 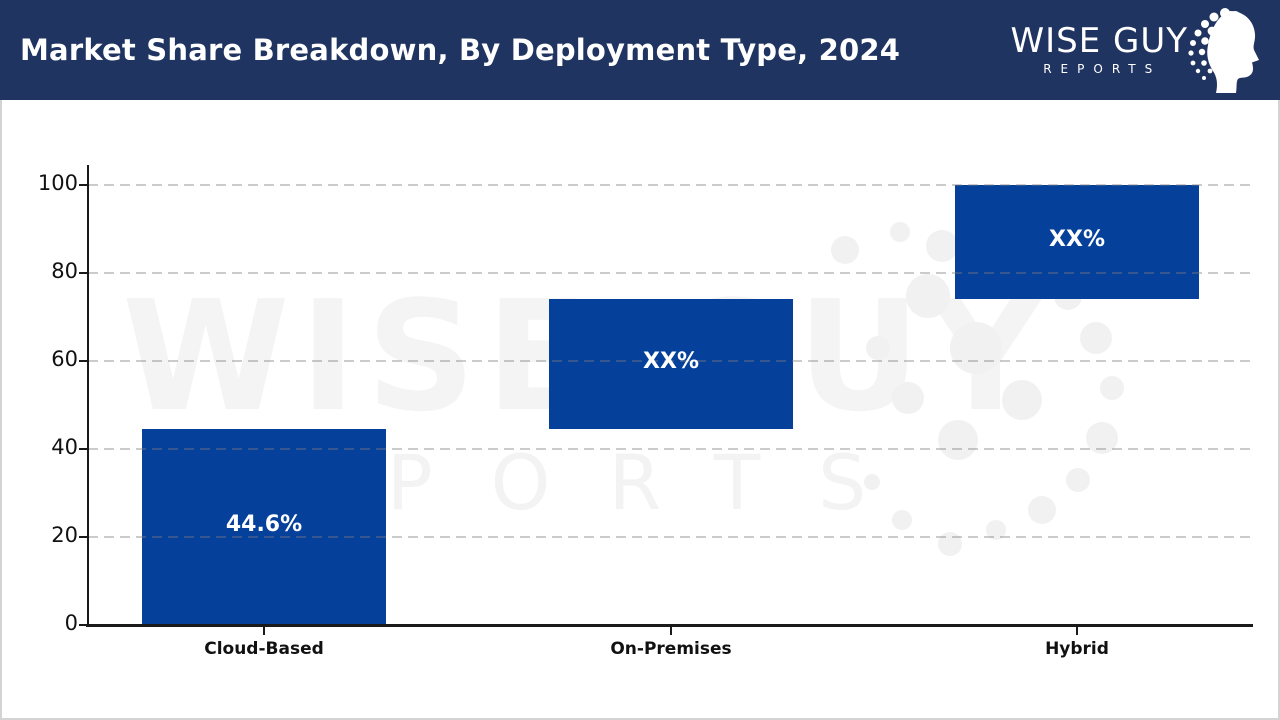 I want to click on logo-subtitle: REPORTS, so click(x=1102, y=69).